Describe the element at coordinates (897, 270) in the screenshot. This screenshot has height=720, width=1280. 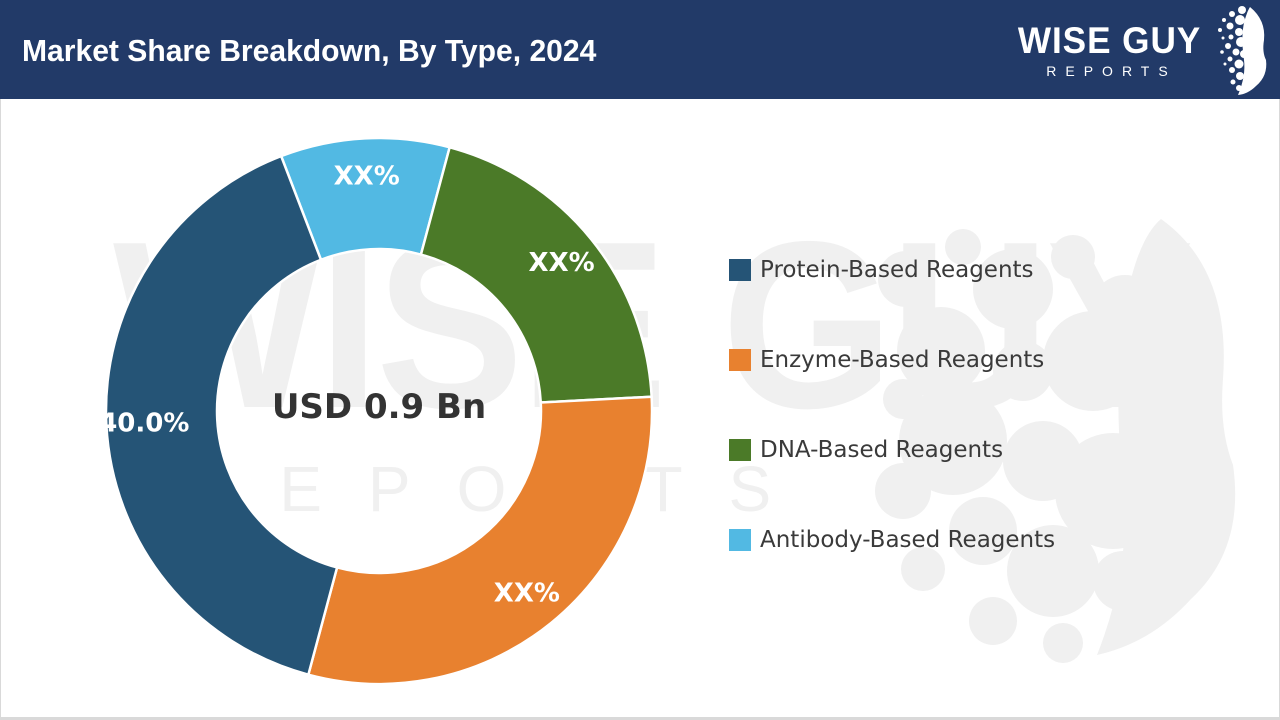
I see `legend-label-protein: Protein-Based Reagents` at that location.